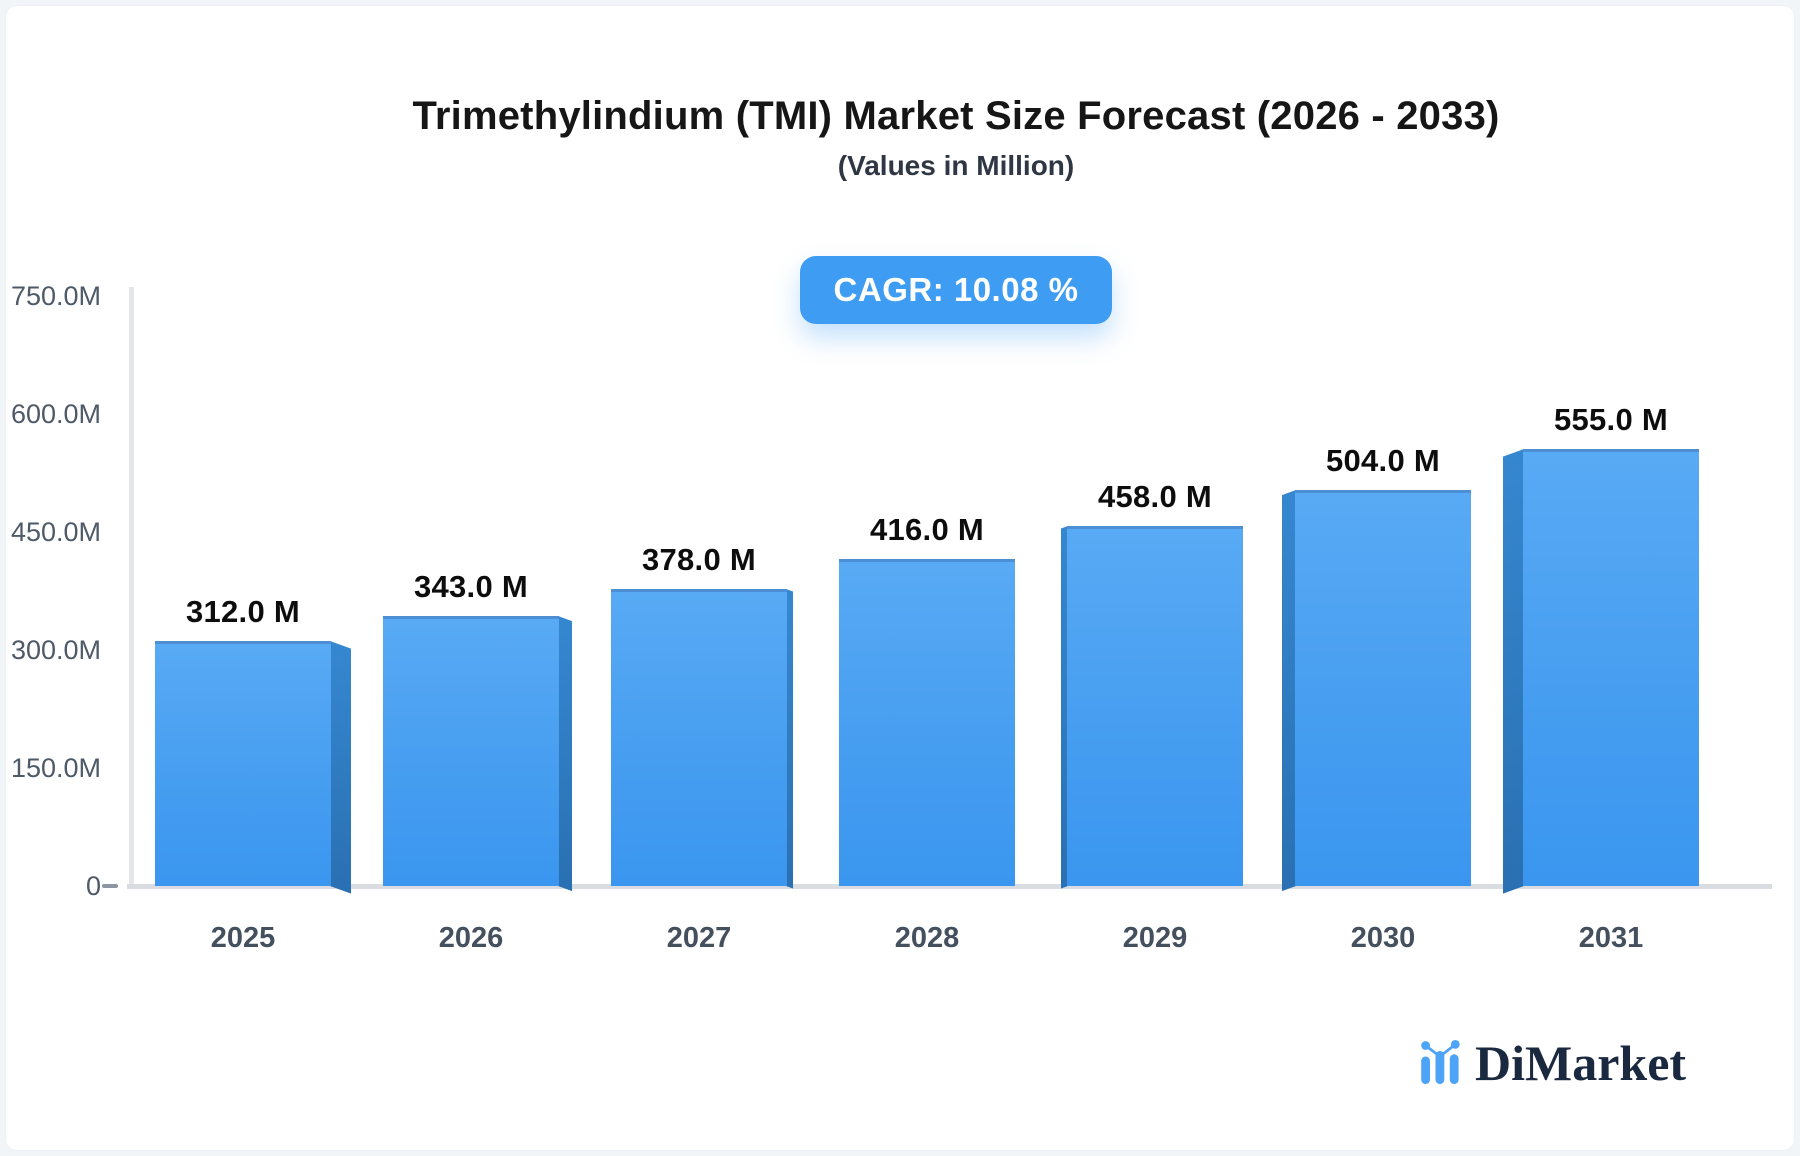 Image resolution: width=1800 pixels, height=1156 pixels. I want to click on zero-tick-mark, so click(110, 886).